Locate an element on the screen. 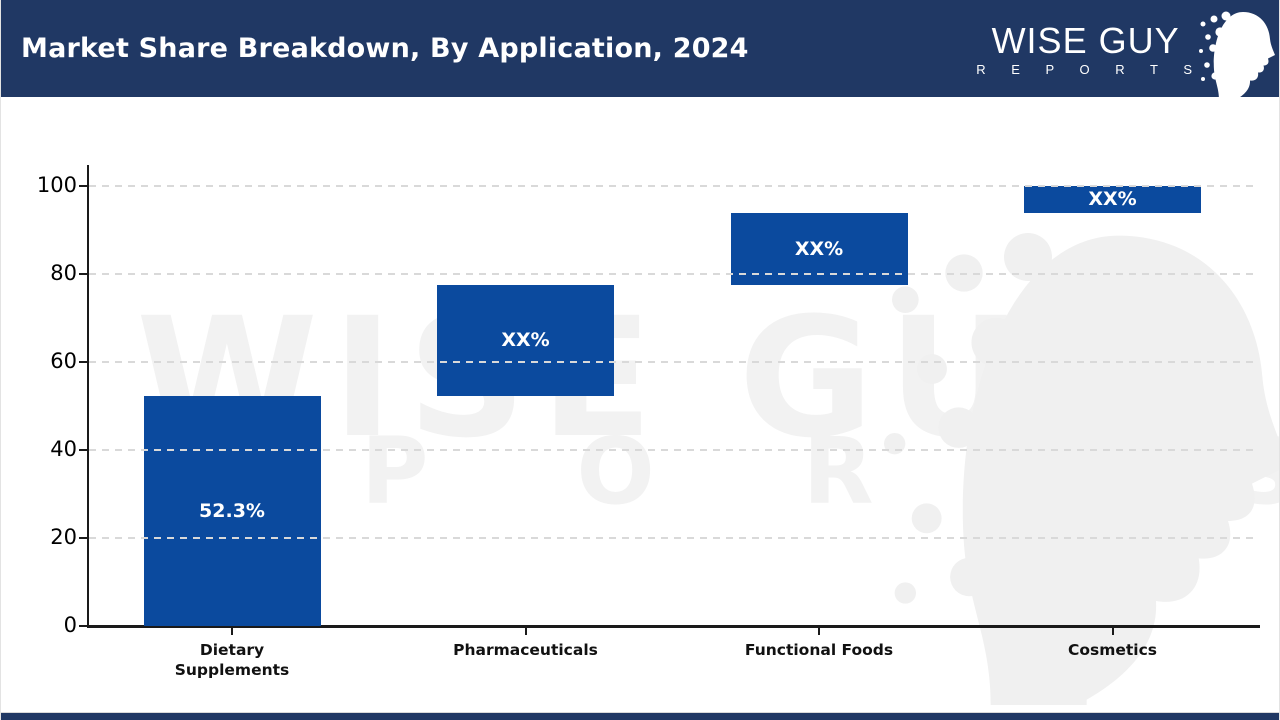 The height and width of the screenshot is (720, 1280). x-tick-label: Dietary Supplements is located at coordinates (232, 660).